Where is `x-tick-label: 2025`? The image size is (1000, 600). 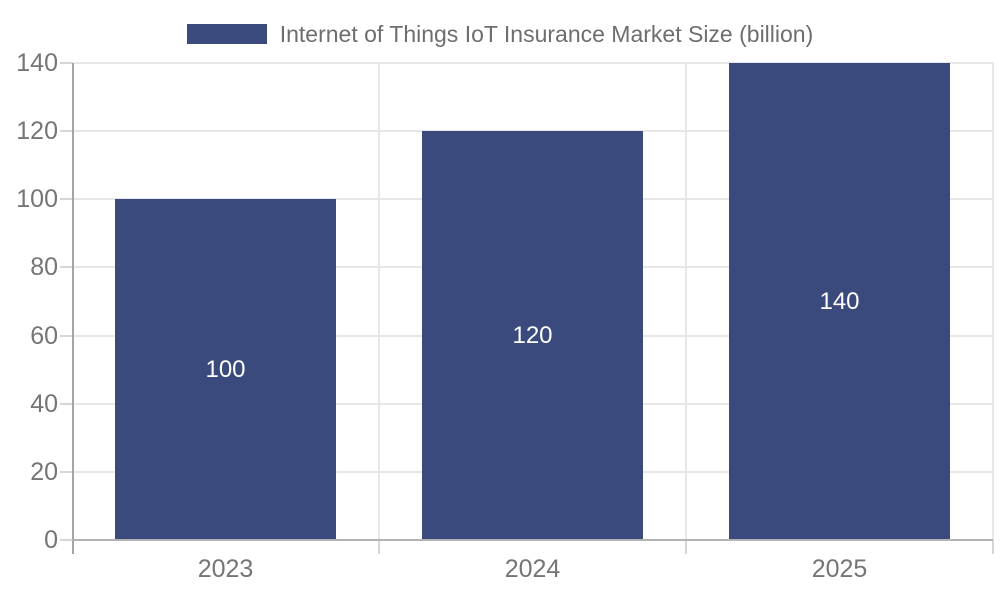 x-tick-label: 2025 is located at coordinates (839, 569).